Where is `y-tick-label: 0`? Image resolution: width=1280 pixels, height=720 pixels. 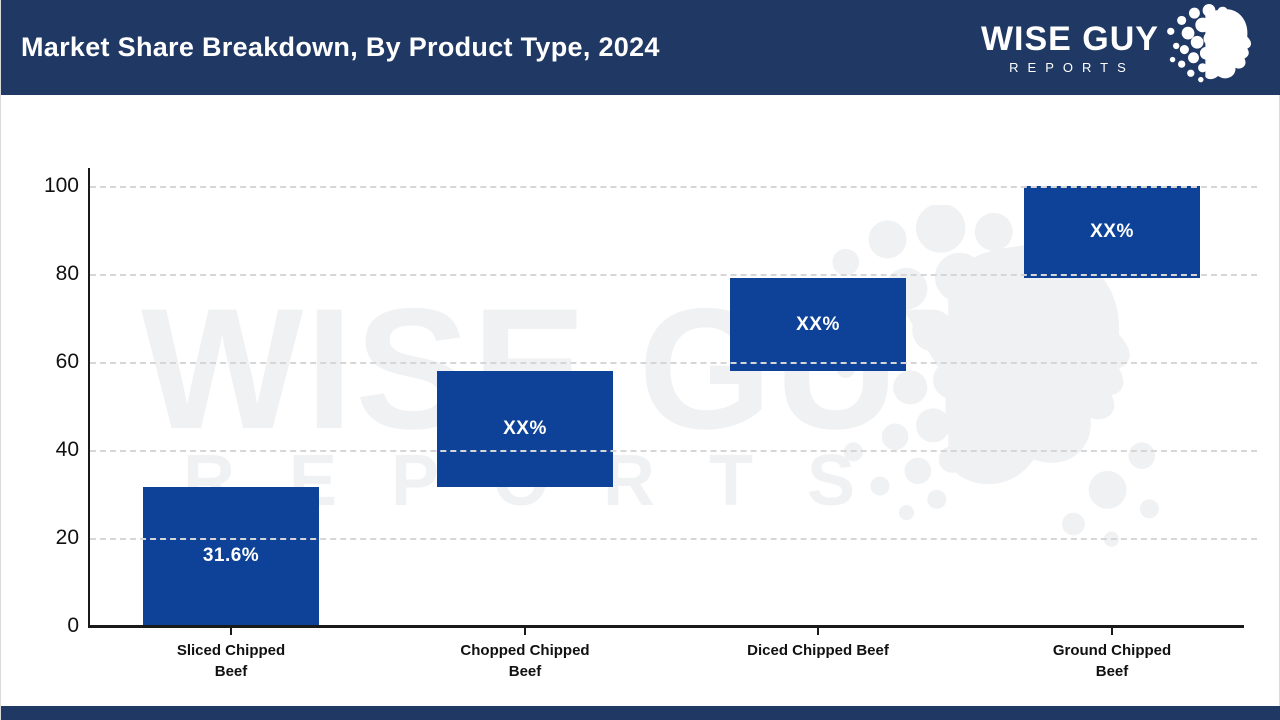
y-tick-label: 0 is located at coordinates (73, 625).